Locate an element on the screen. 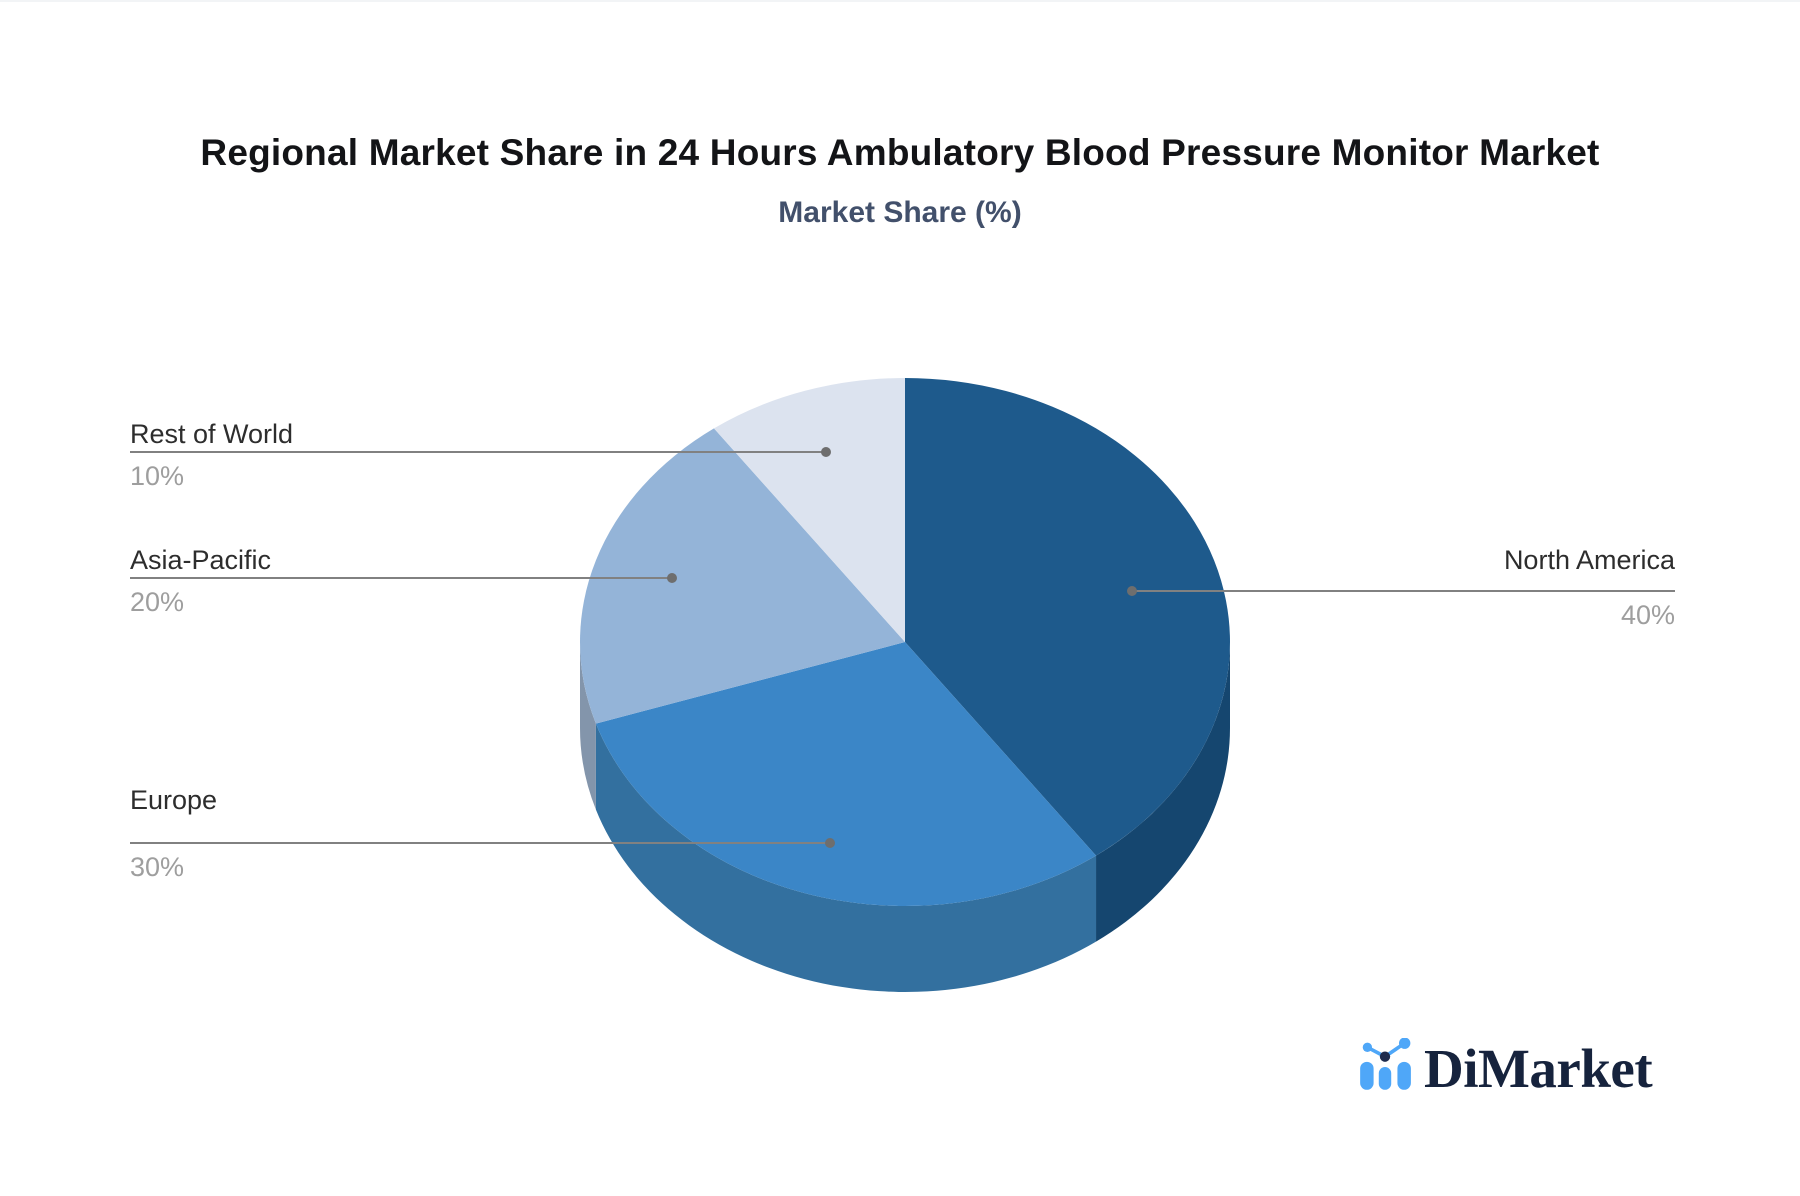  callout-label-north-america: North America is located at coordinates (1589, 560).